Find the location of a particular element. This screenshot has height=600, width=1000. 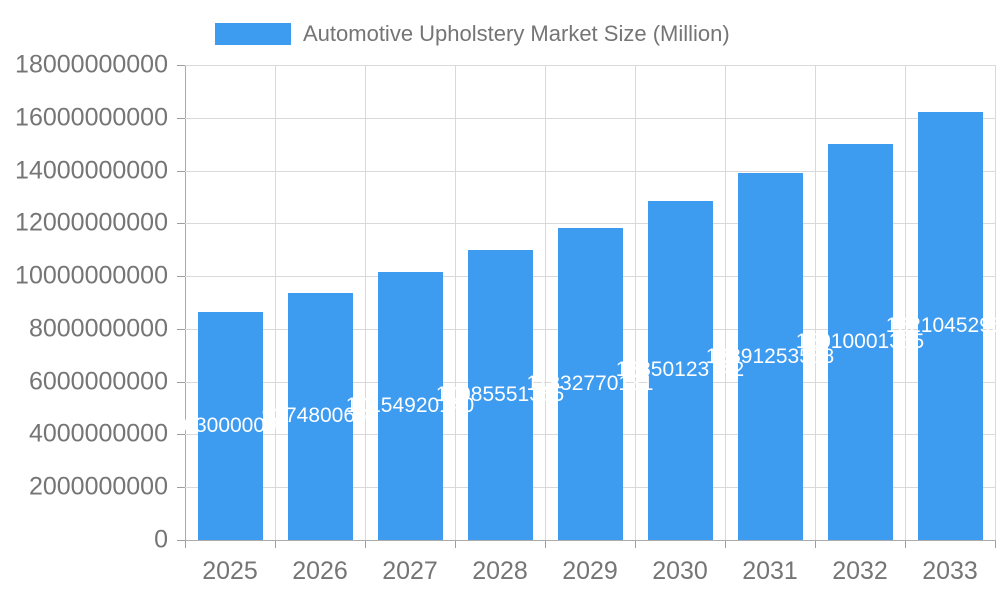

bar-value-annotation: 8630000000 is located at coordinates (230, 426).